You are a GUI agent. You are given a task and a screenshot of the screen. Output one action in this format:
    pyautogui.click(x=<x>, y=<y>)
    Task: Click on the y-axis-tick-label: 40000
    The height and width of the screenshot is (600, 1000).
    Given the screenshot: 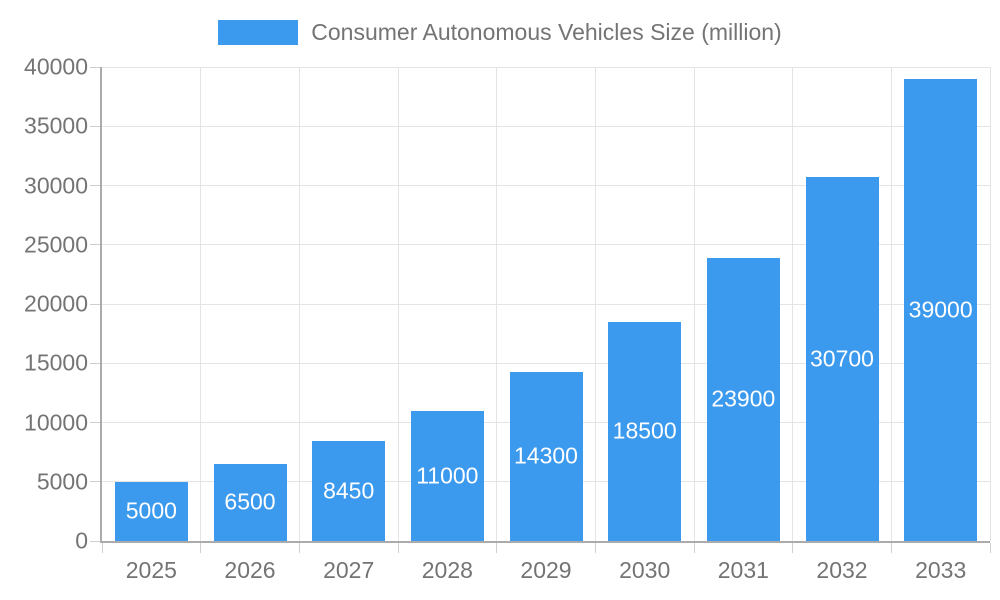 What is the action you would take?
    pyautogui.click(x=56, y=66)
    